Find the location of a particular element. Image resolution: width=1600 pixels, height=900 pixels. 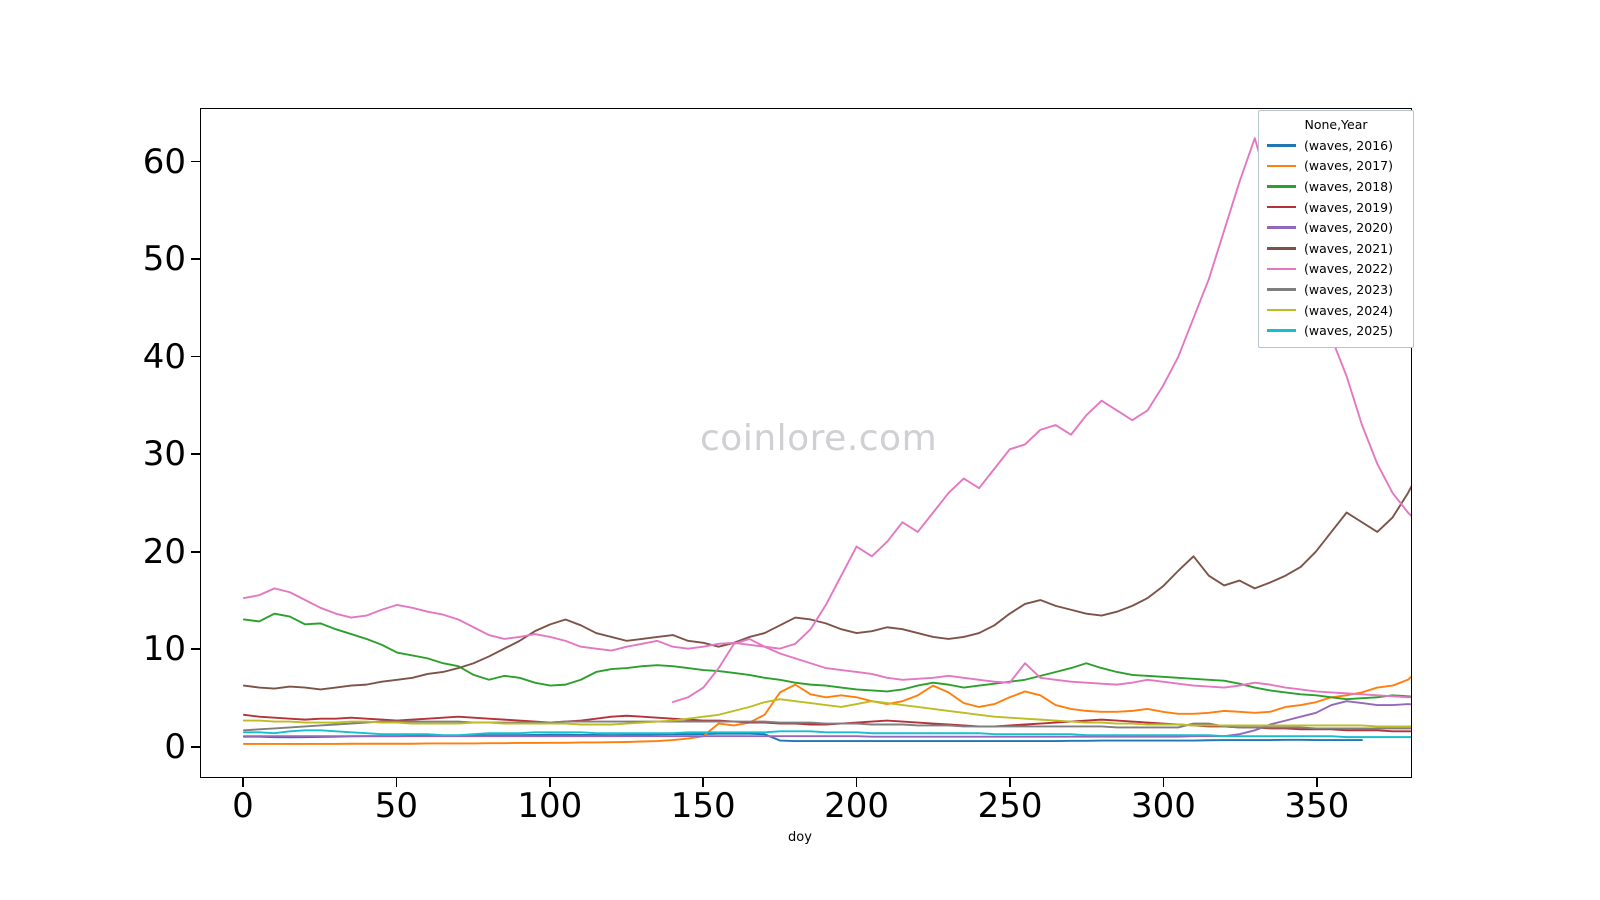

legend-item: (waves, 2022) is located at coordinates (1336, 269).